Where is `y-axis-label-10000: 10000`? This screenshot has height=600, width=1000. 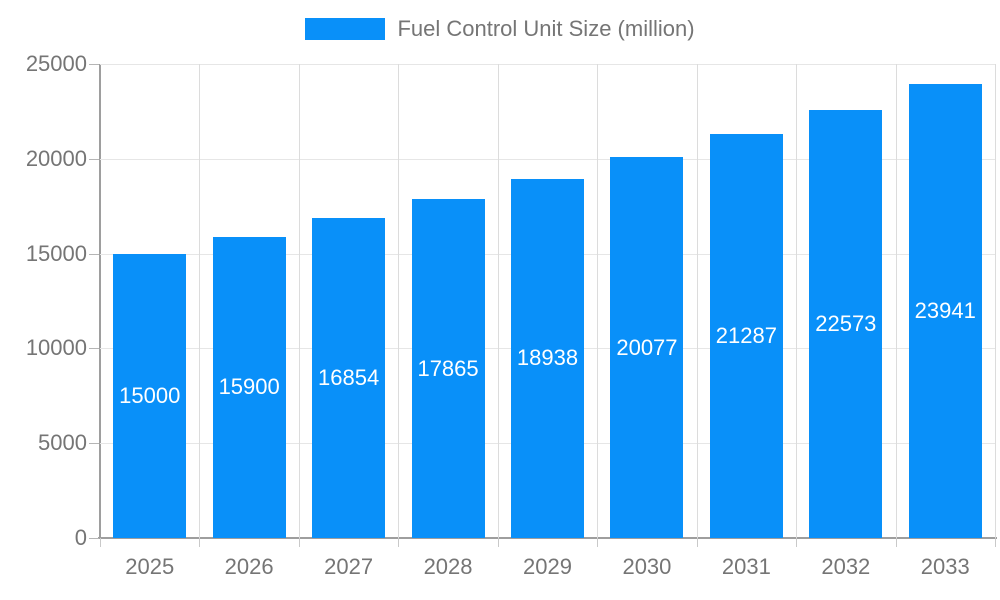 y-axis-label-10000: 10000 is located at coordinates (56, 348).